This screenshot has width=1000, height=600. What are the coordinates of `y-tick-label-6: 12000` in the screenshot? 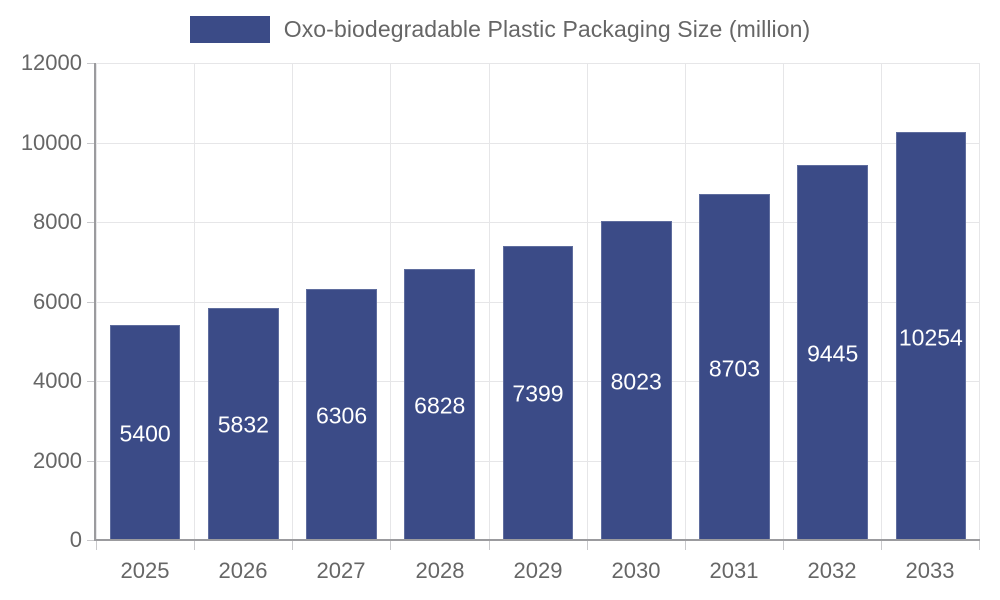 It's located at (51, 62).